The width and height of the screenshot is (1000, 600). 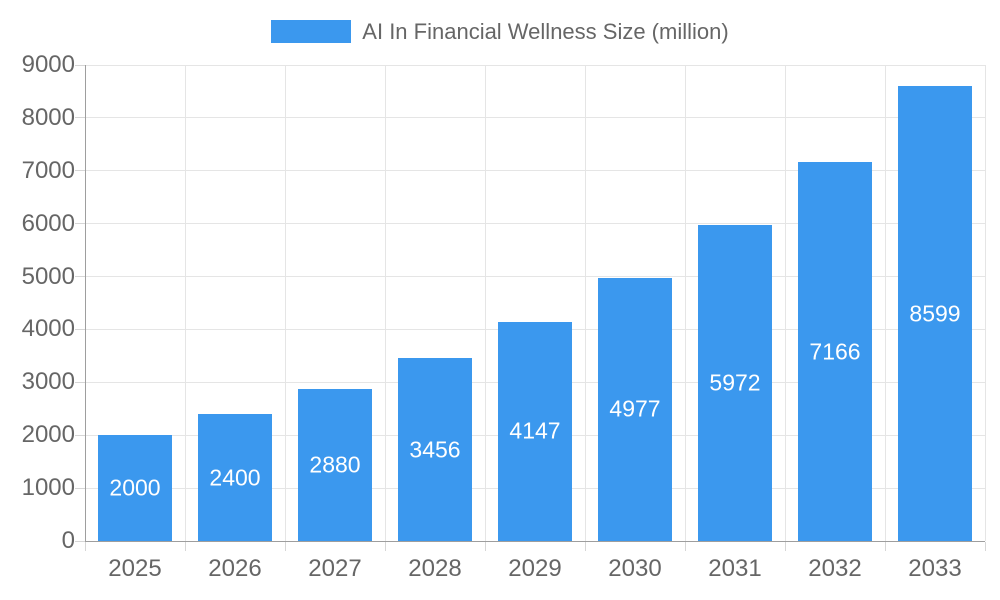 I want to click on bar-value-label: 4977, so click(x=635, y=408).